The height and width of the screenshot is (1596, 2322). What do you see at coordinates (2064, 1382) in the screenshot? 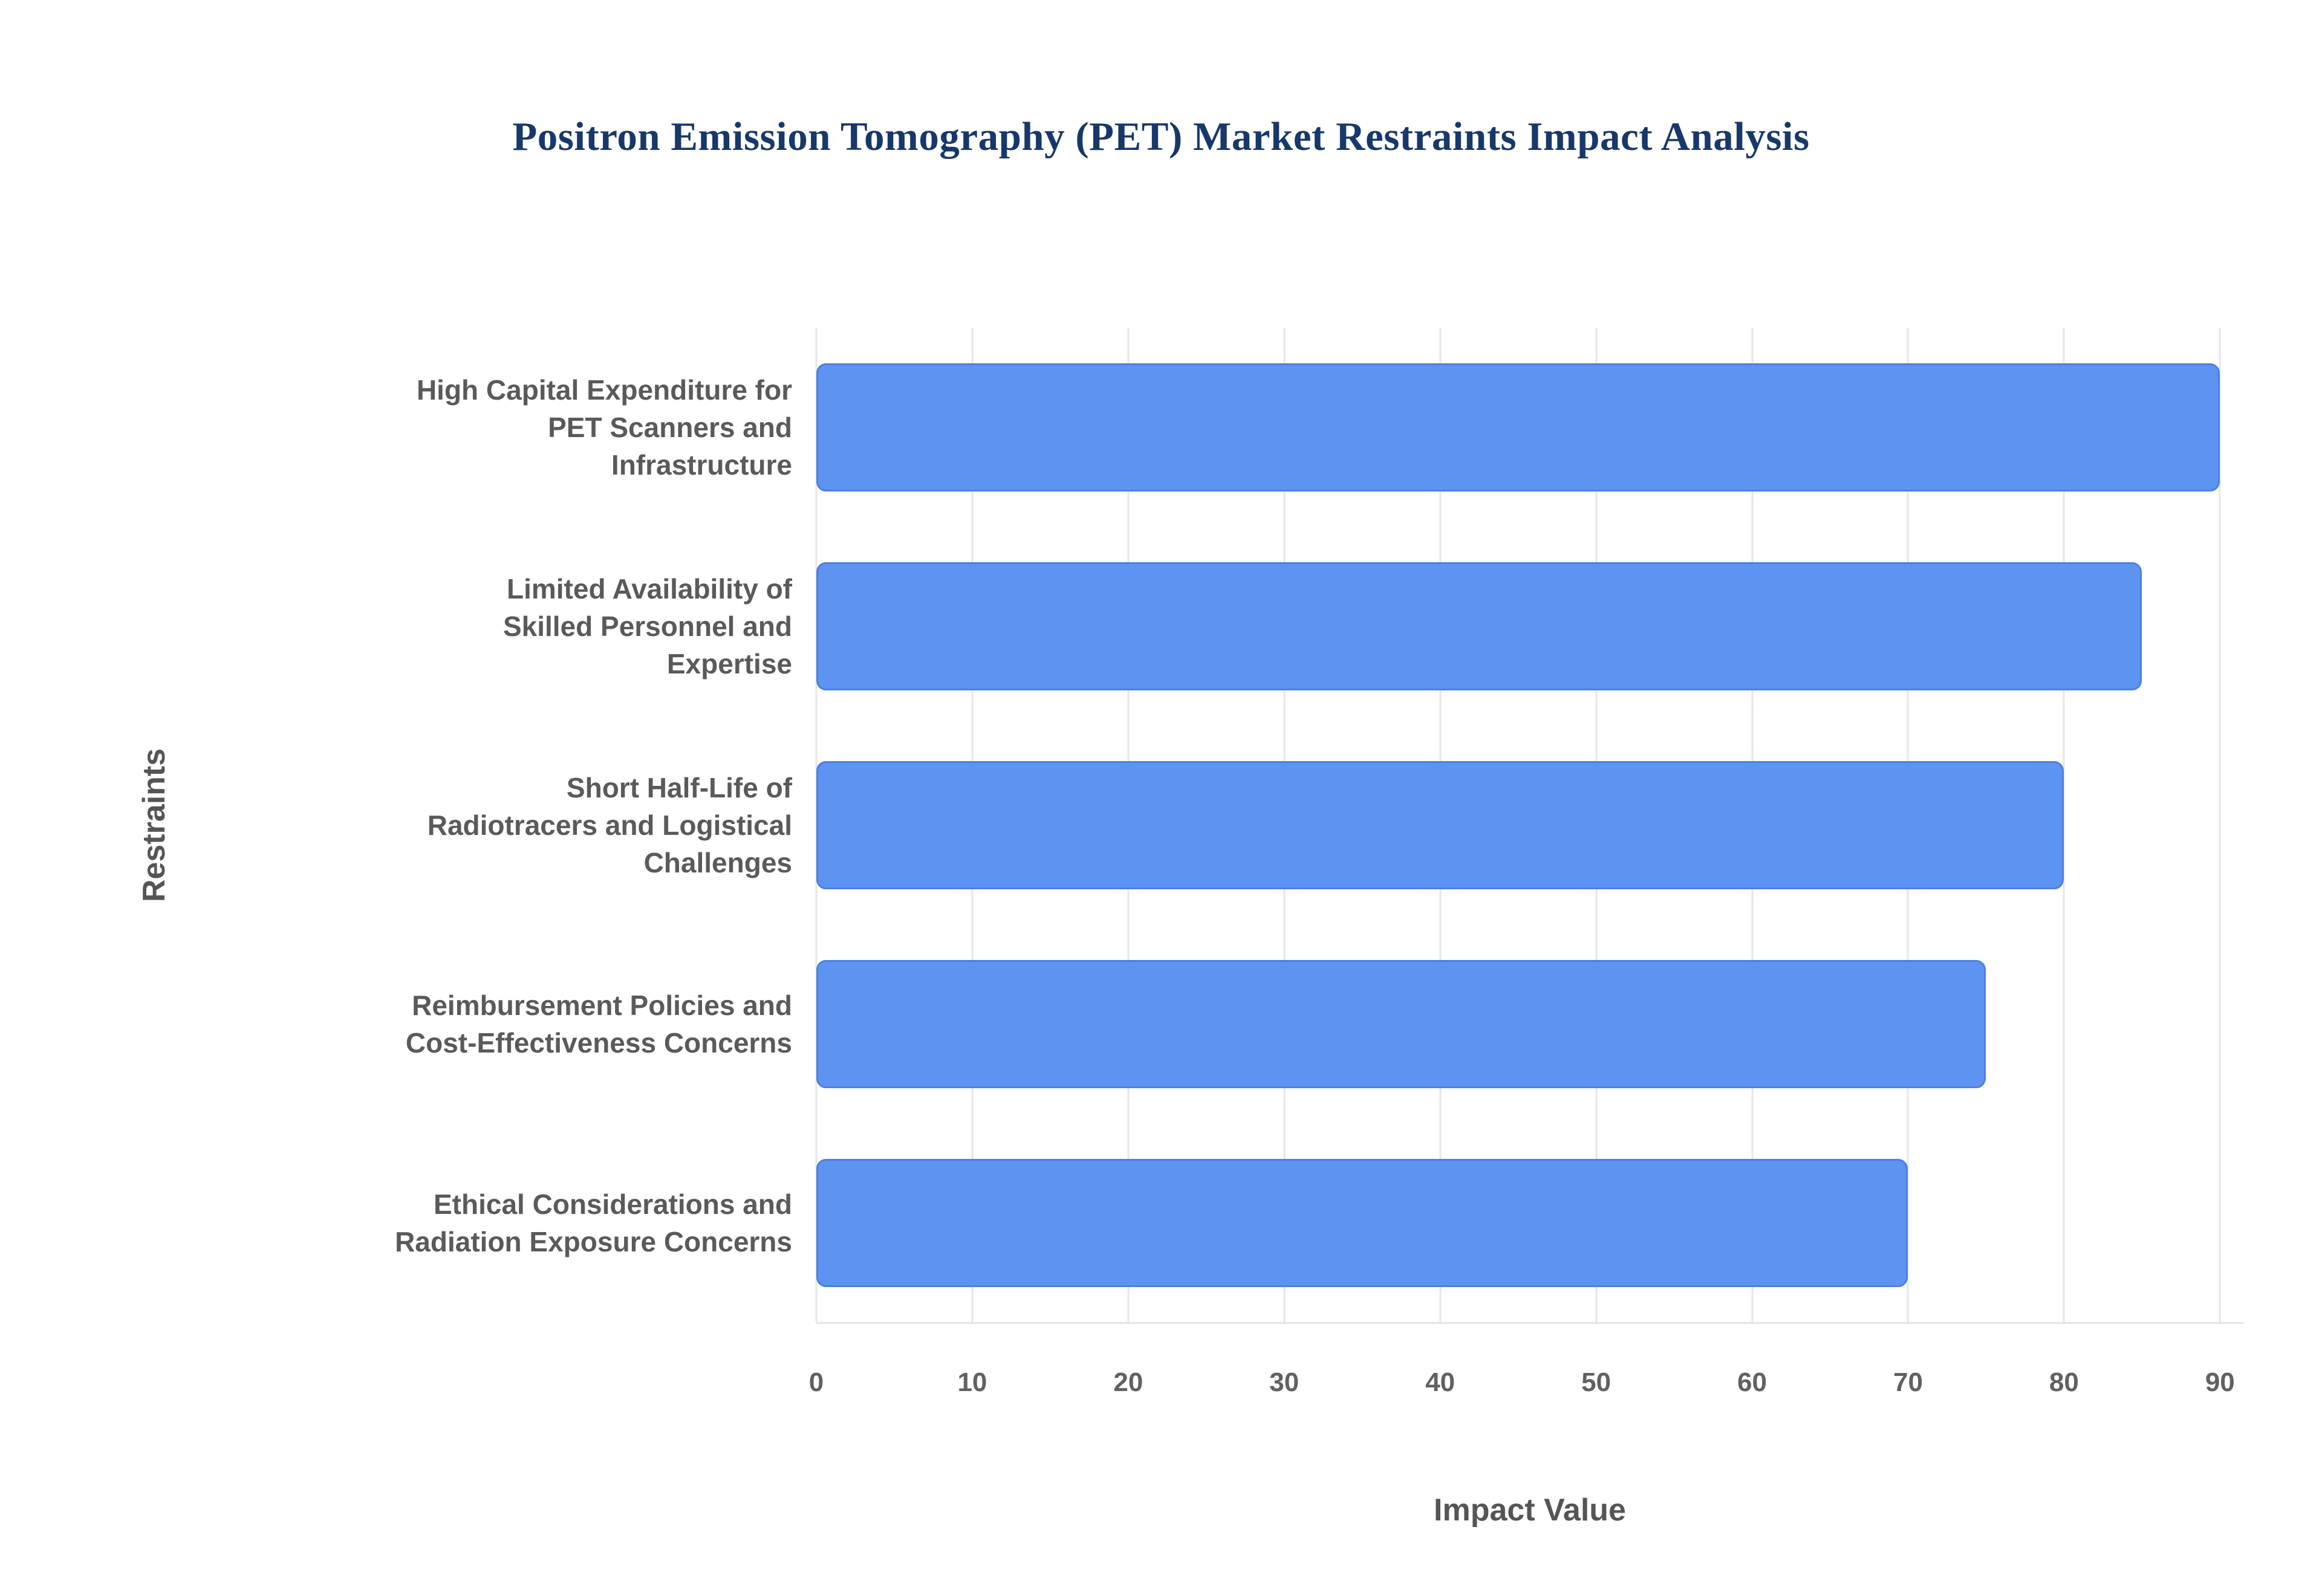
I see `x-tick-label: 80` at bounding box center [2064, 1382].